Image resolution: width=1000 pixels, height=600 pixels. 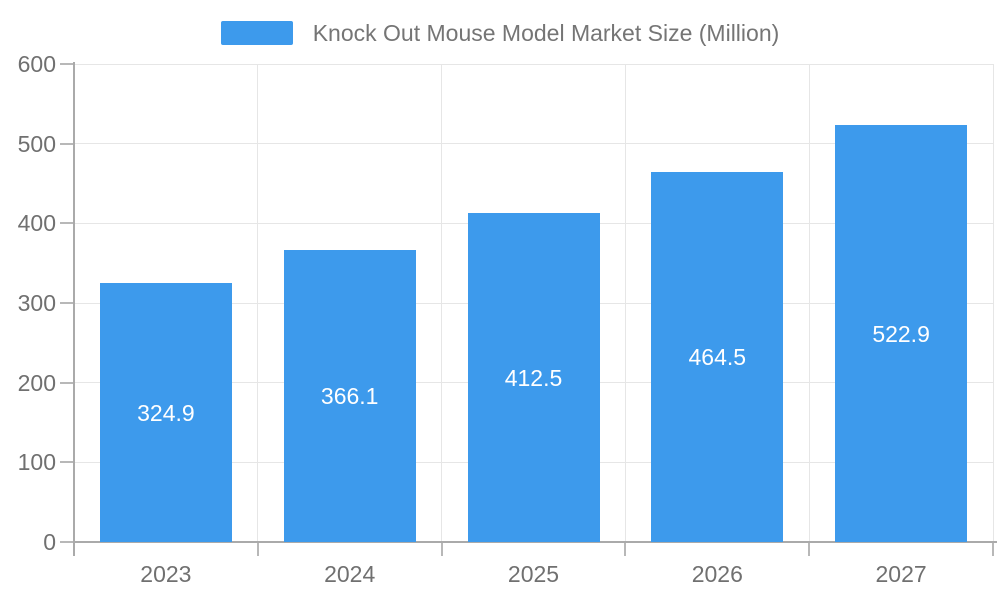 I want to click on bar-value-label: 324.9, so click(x=166, y=412).